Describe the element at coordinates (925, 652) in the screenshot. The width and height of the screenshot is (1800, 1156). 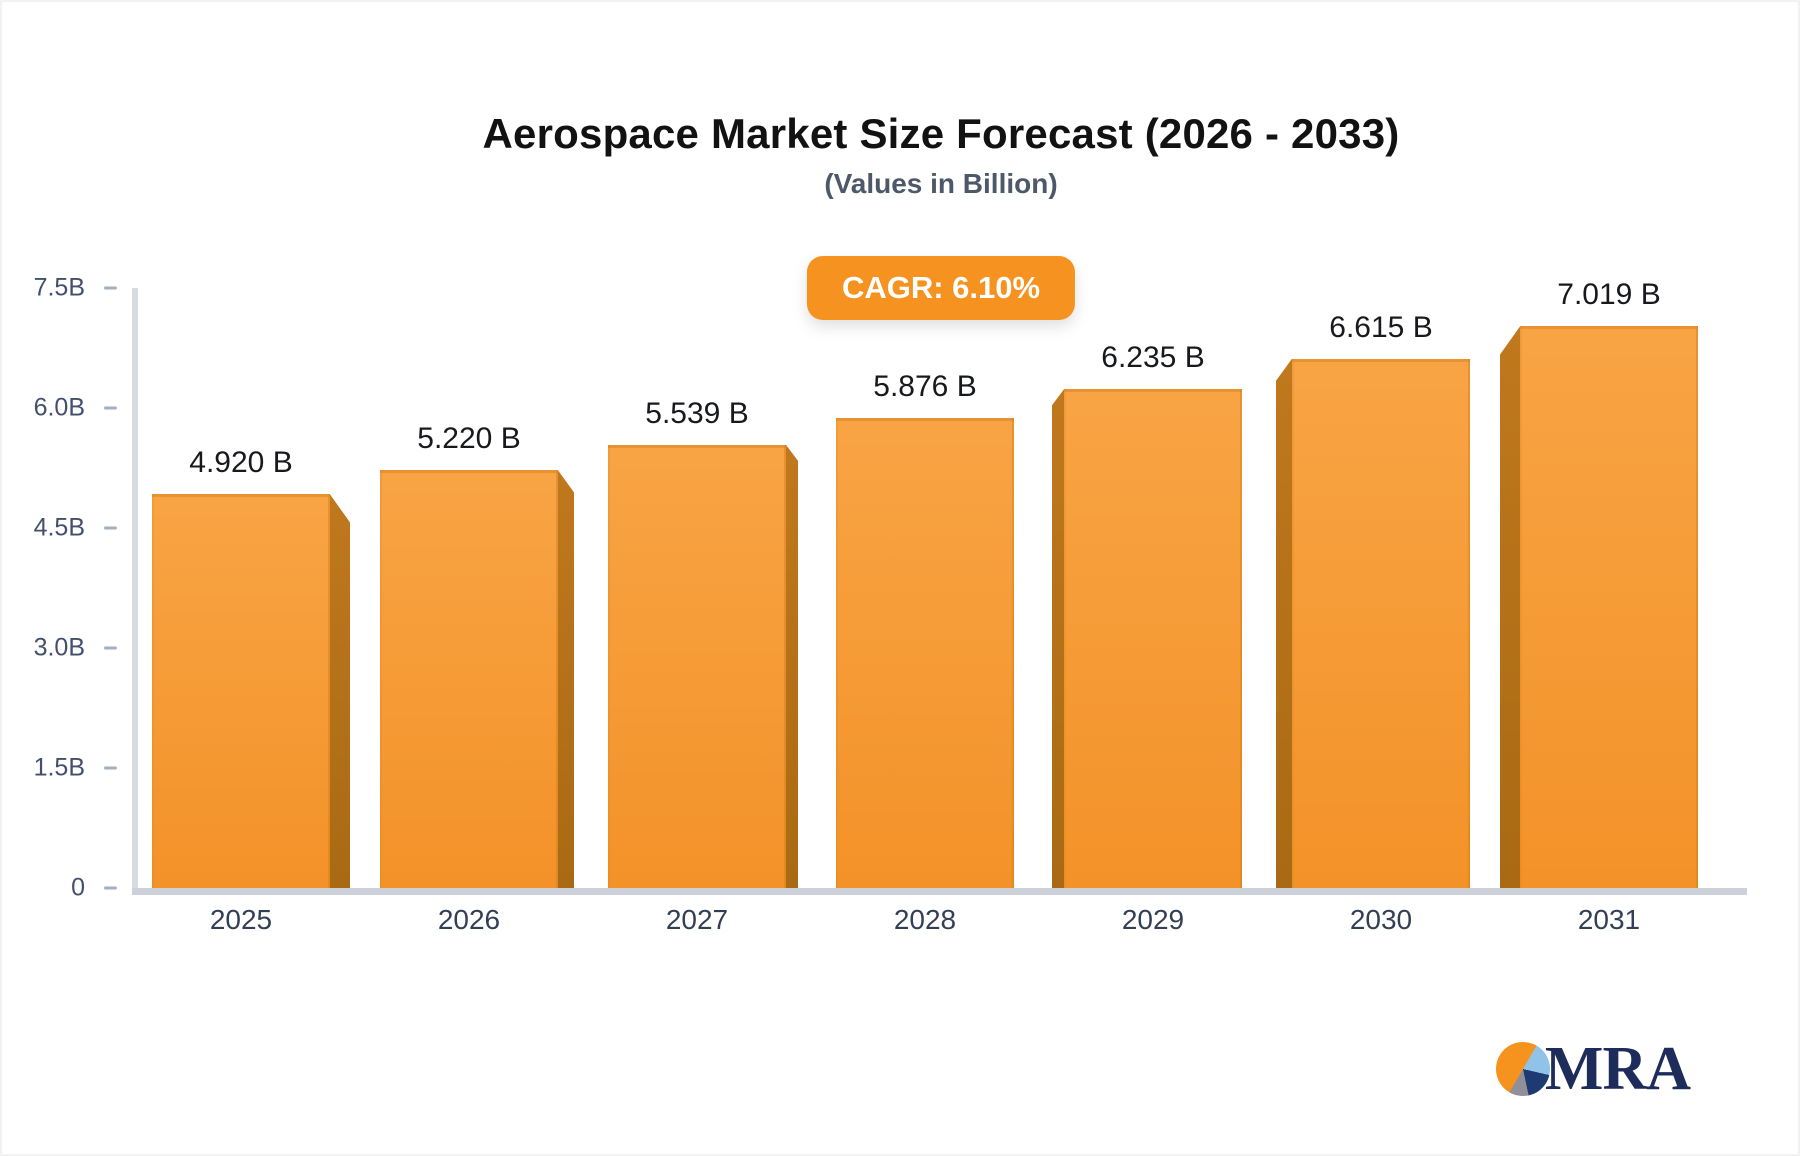
I see `bar-2028` at that location.